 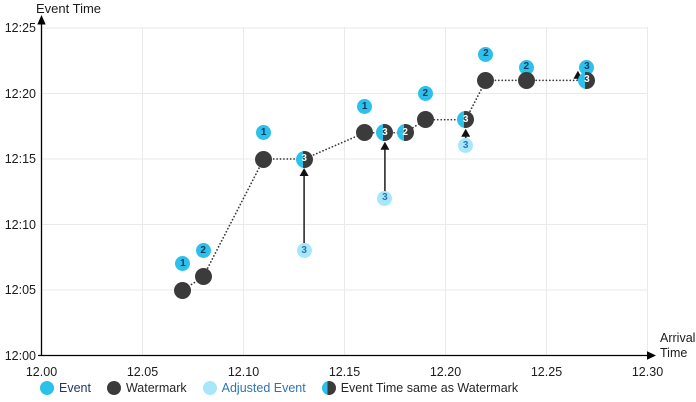 I want to click on legend-watermark-marker-icon, so click(x=113, y=388).